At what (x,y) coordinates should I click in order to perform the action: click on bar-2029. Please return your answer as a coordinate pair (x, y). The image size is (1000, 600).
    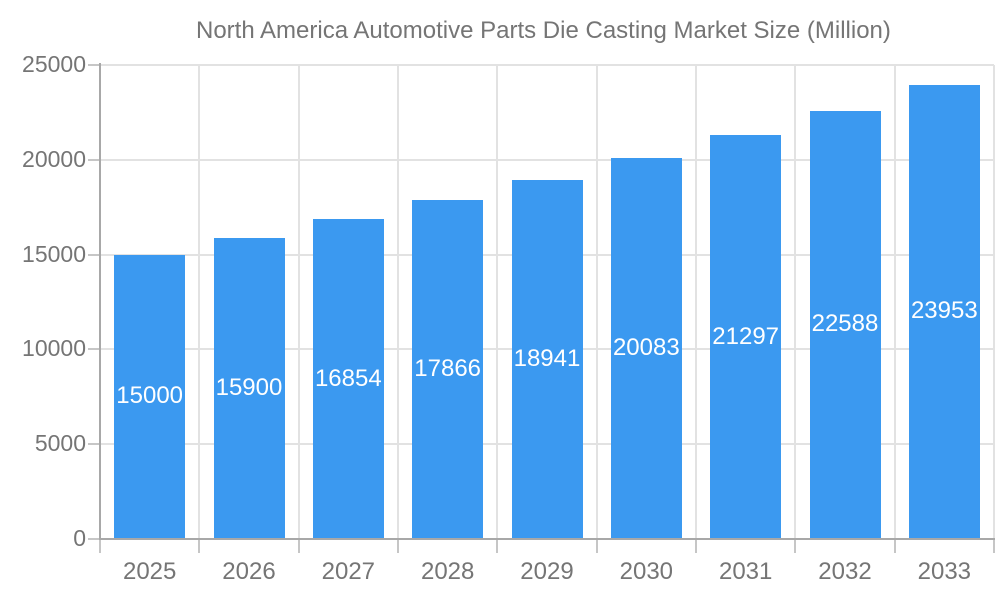
    Looking at the image, I should click on (547, 358).